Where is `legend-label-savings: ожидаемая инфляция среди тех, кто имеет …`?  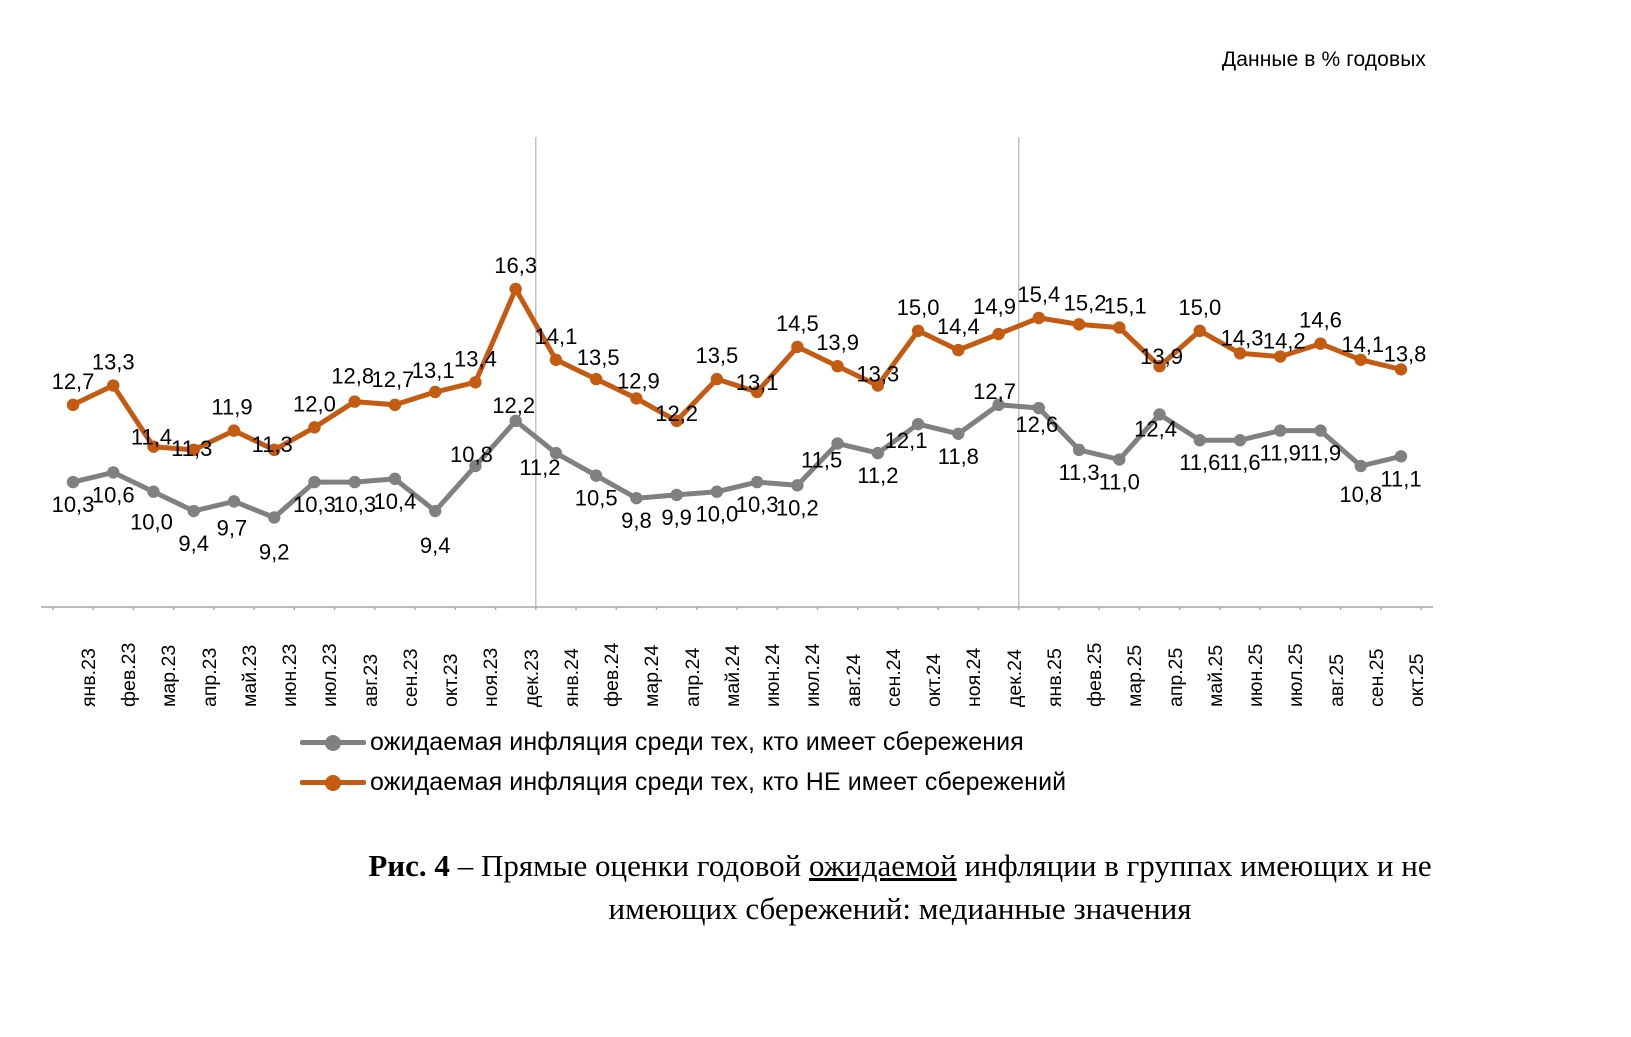
legend-label-savings: ожидаемая инфляция среди тех, кто имеет … is located at coordinates (697, 741).